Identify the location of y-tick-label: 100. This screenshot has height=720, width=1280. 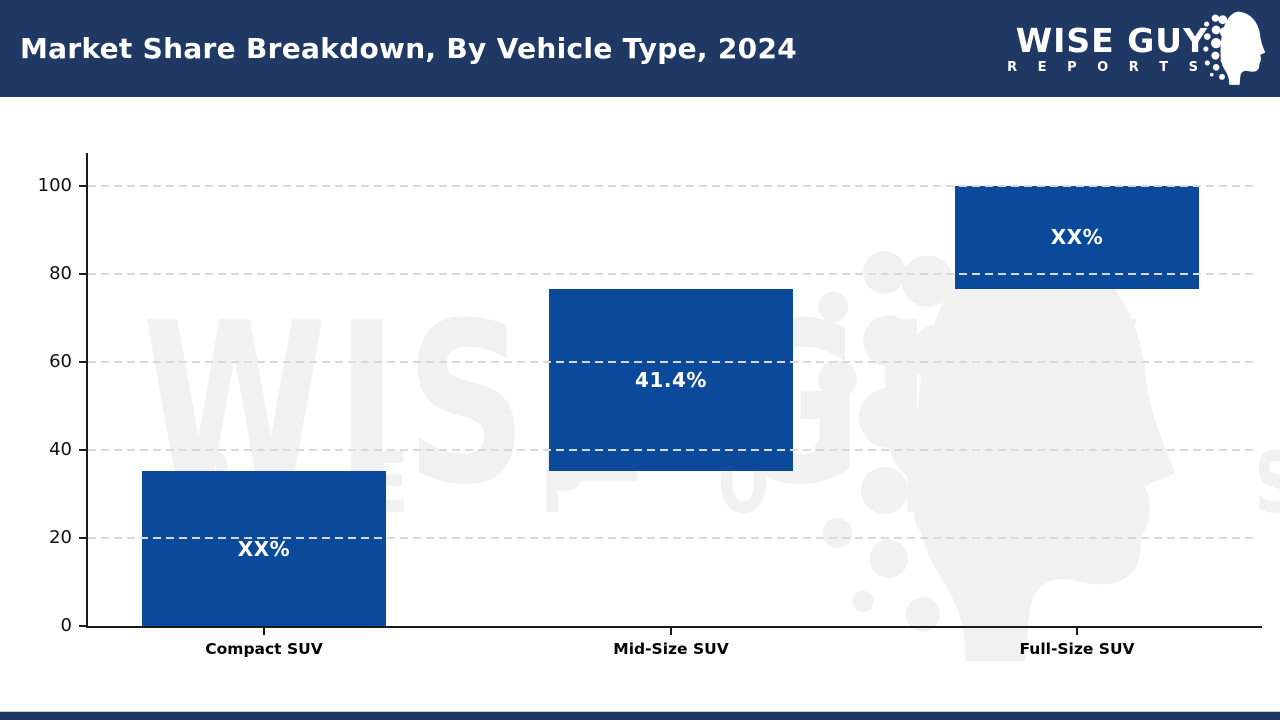
(54, 185).